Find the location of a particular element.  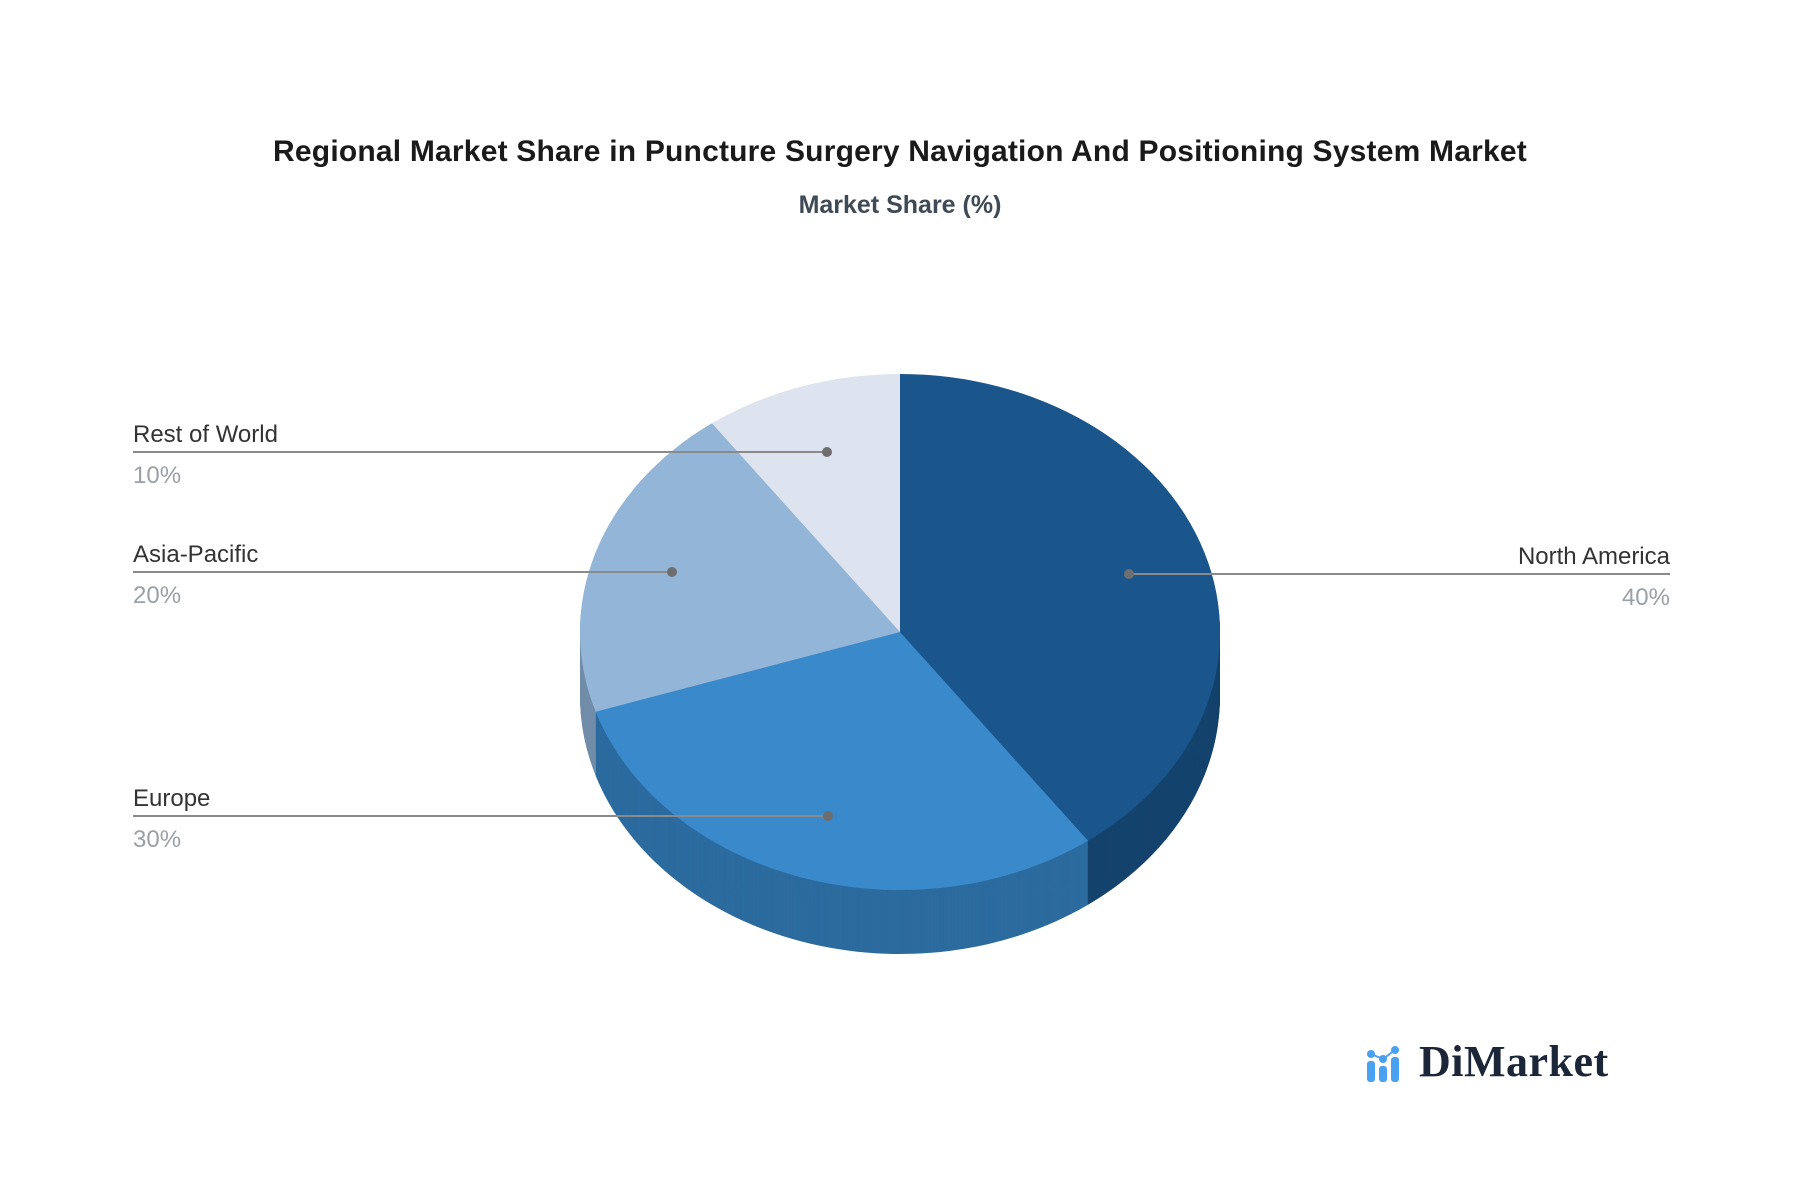

pie-slice-europe is located at coordinates (842, 761).